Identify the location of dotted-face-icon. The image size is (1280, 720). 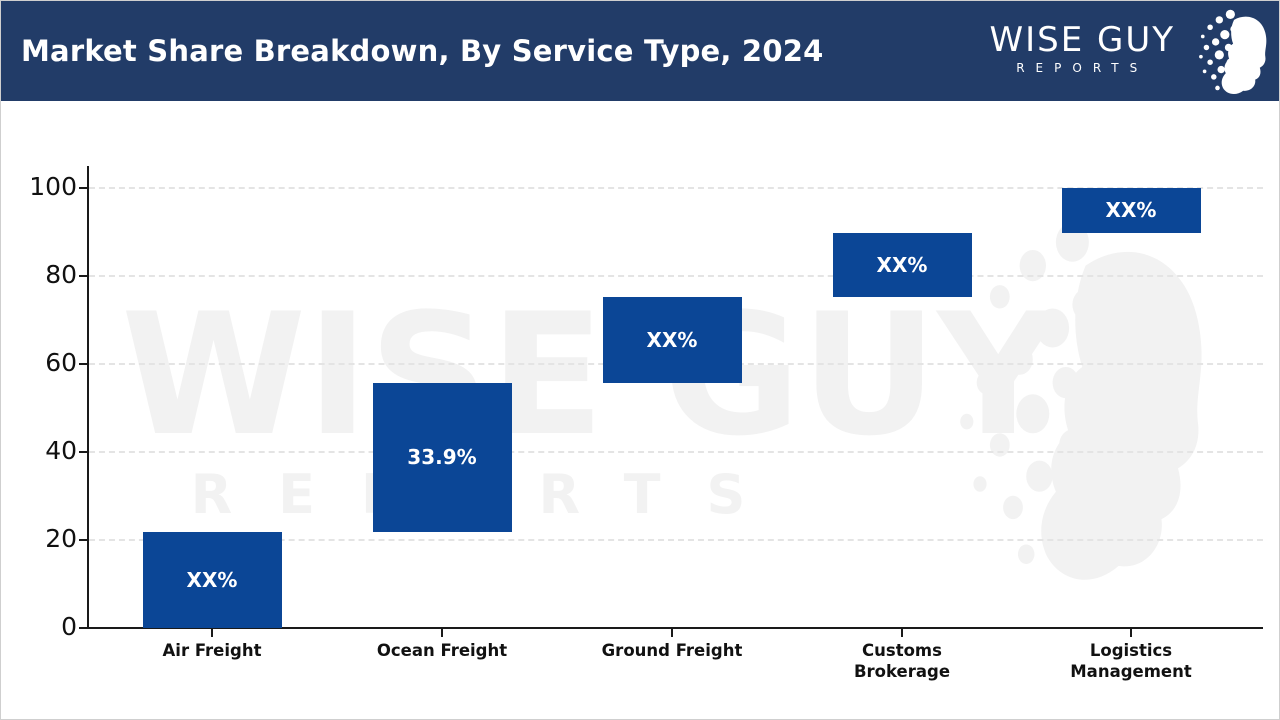
(1233, 51).